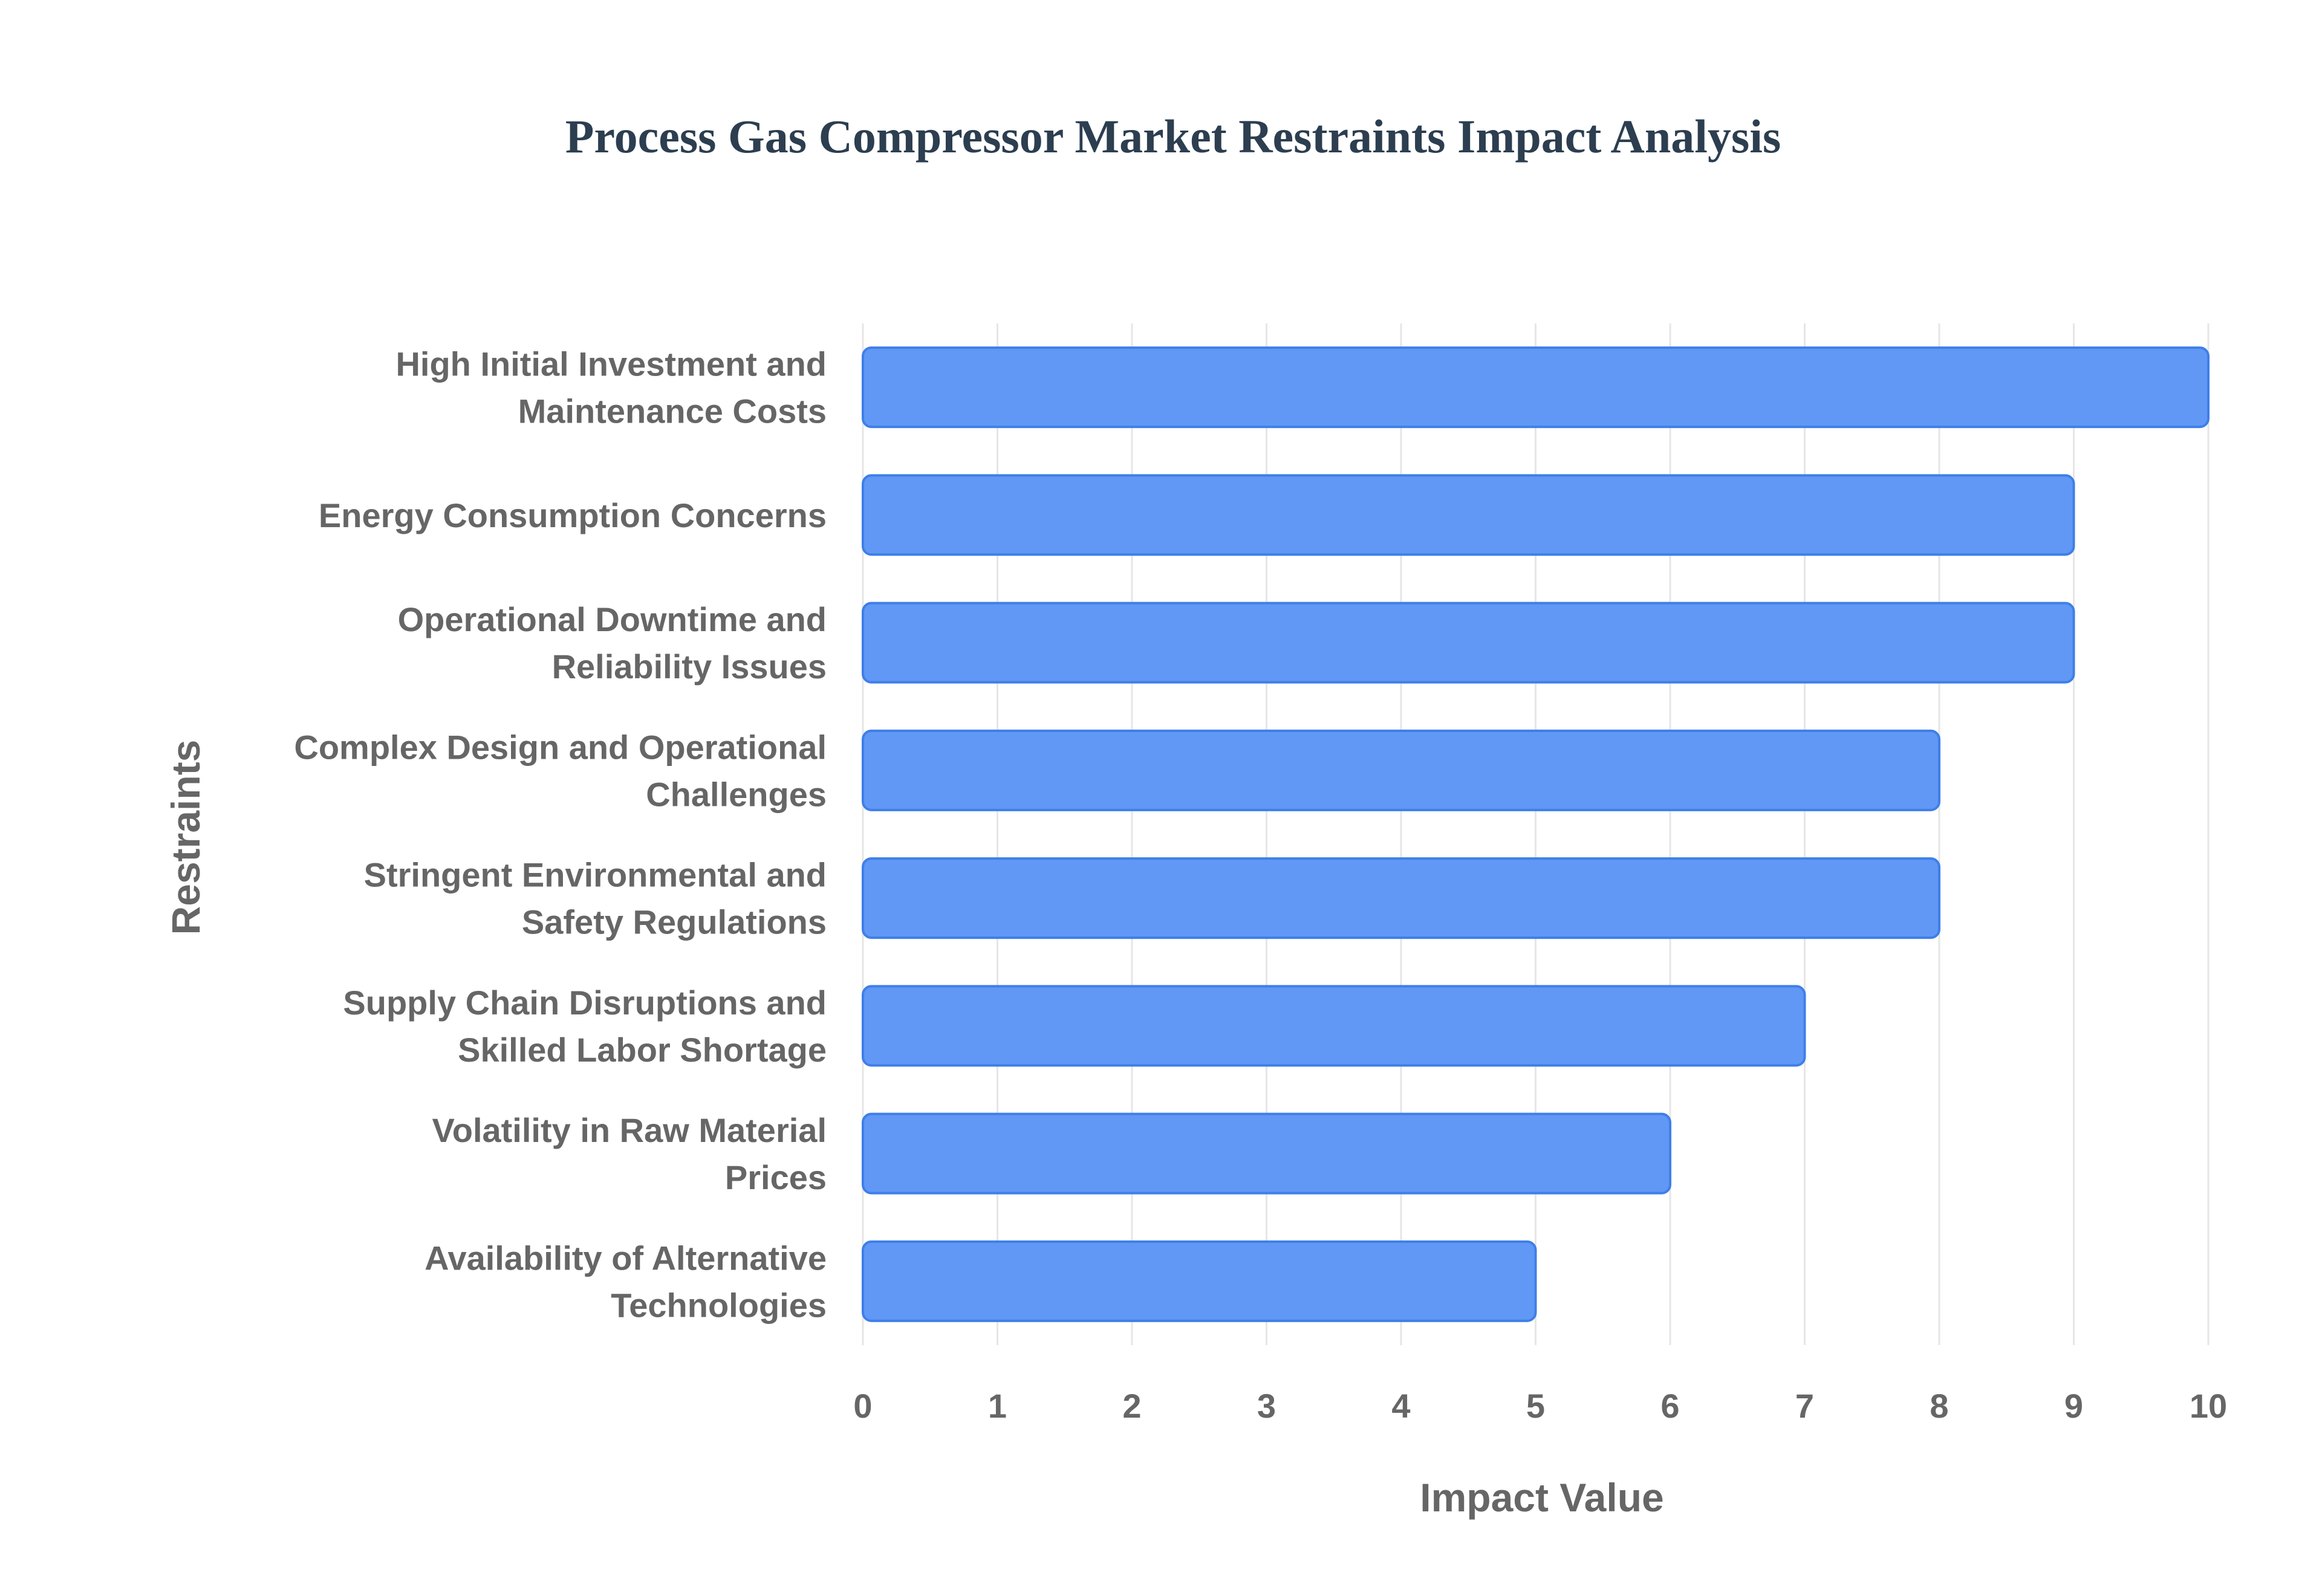  What do you see at coordinates (1542, 1497) in the screenshot?
I see `x-axis-title: Impact Value` at bounding box center [1542, 1497].